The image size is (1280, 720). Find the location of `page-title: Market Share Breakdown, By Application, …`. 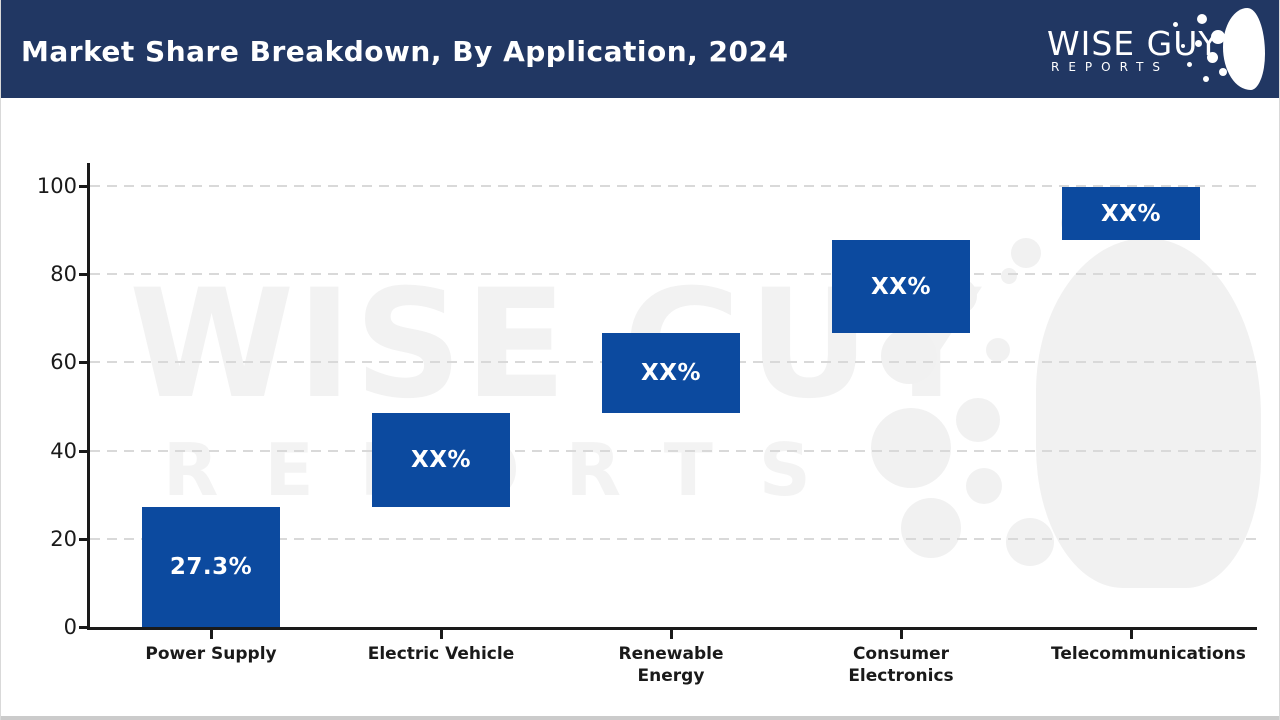

page-title: Market Share Breakdown, By Application, … is located at coordinates (405, 51).